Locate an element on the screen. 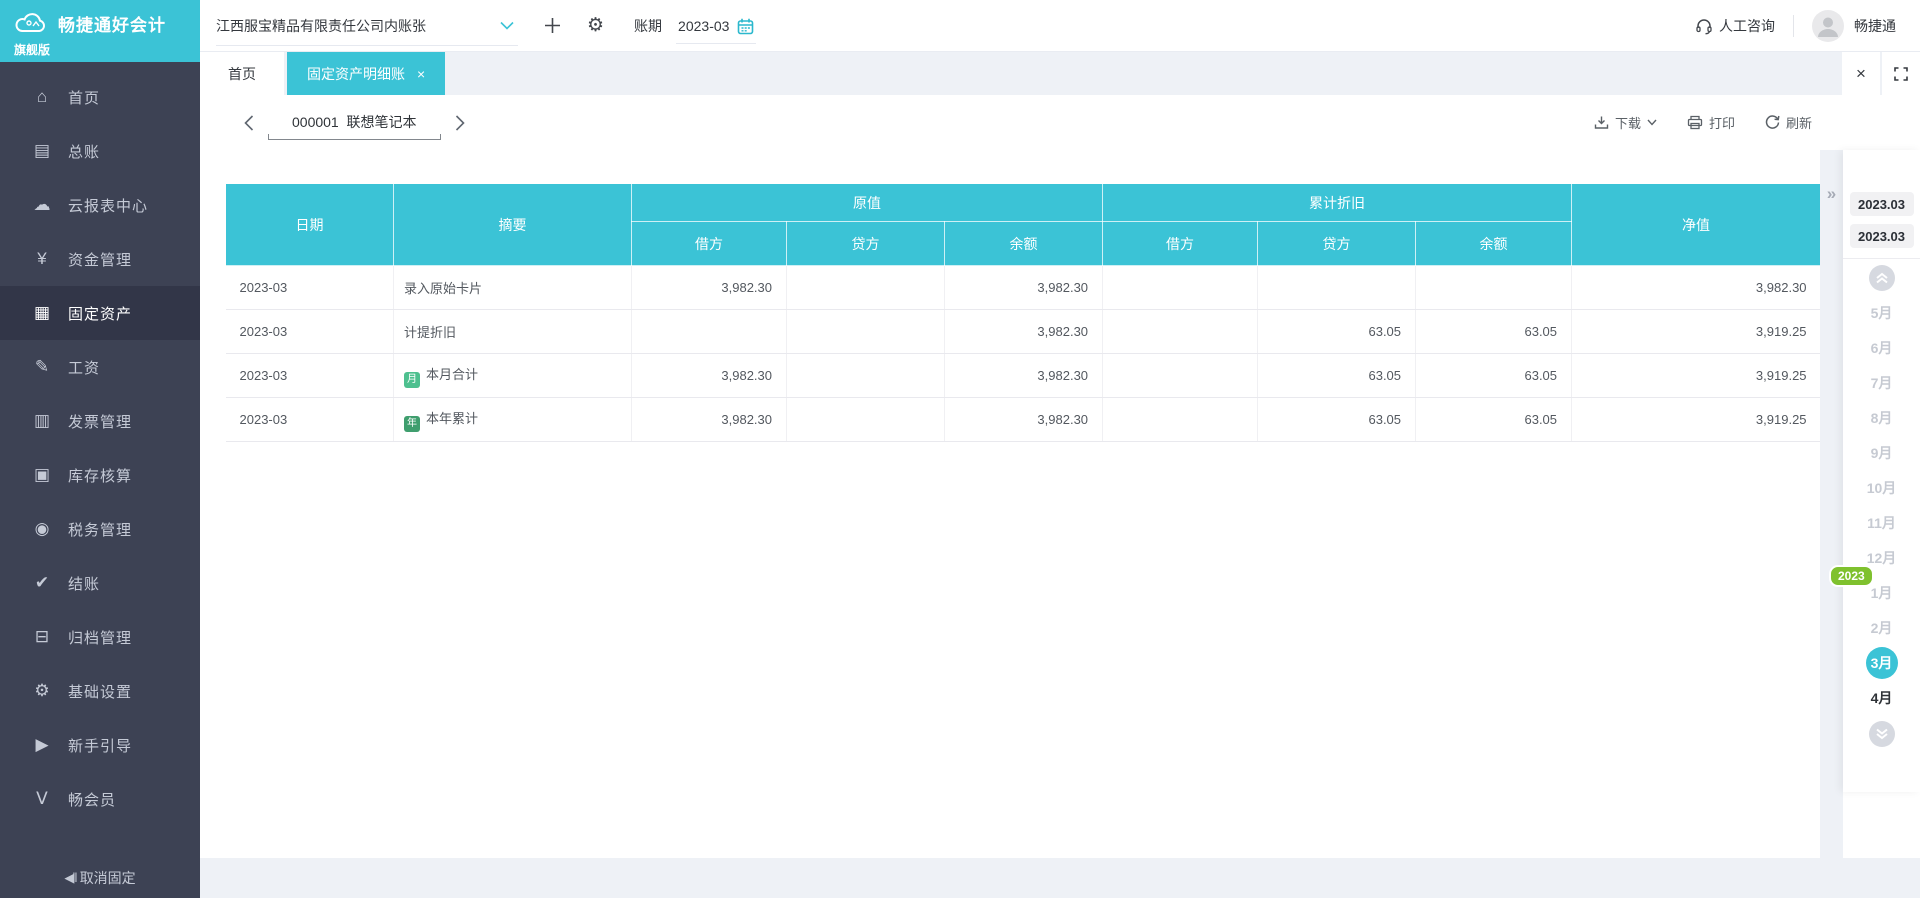 The height and width of the screenshot is (898, 1920). table-row: 2023-03 录入原始卡片 3,982.30 3,982.30 3,982.30 is located at coordinates (1023, 287).